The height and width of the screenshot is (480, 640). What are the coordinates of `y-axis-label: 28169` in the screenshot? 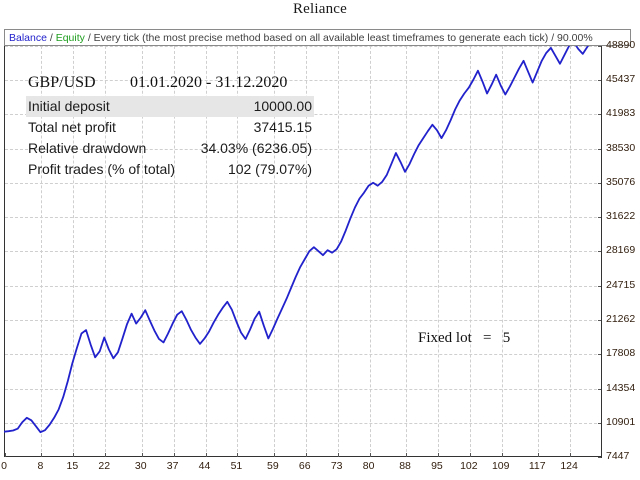 It's located at (621, 250).